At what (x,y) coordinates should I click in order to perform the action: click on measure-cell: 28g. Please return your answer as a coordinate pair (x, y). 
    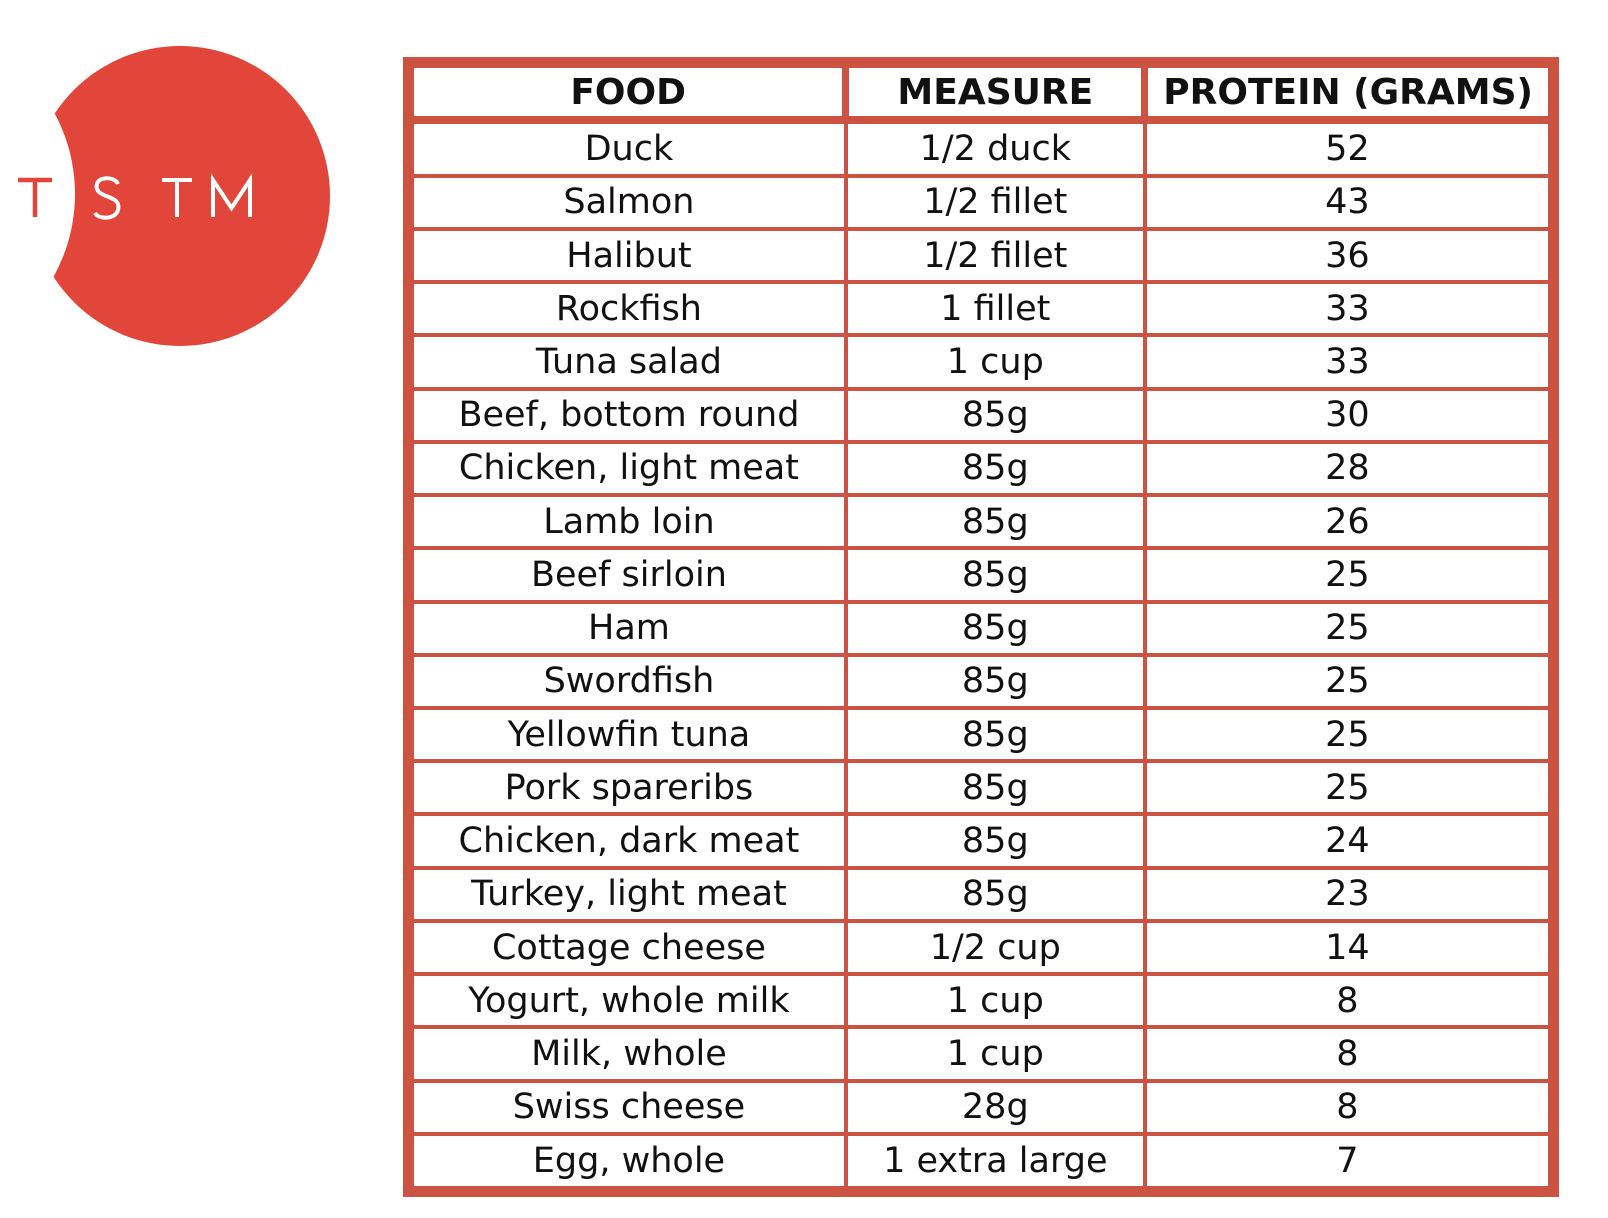
    Looking at the image, I should click on (995, 1107).